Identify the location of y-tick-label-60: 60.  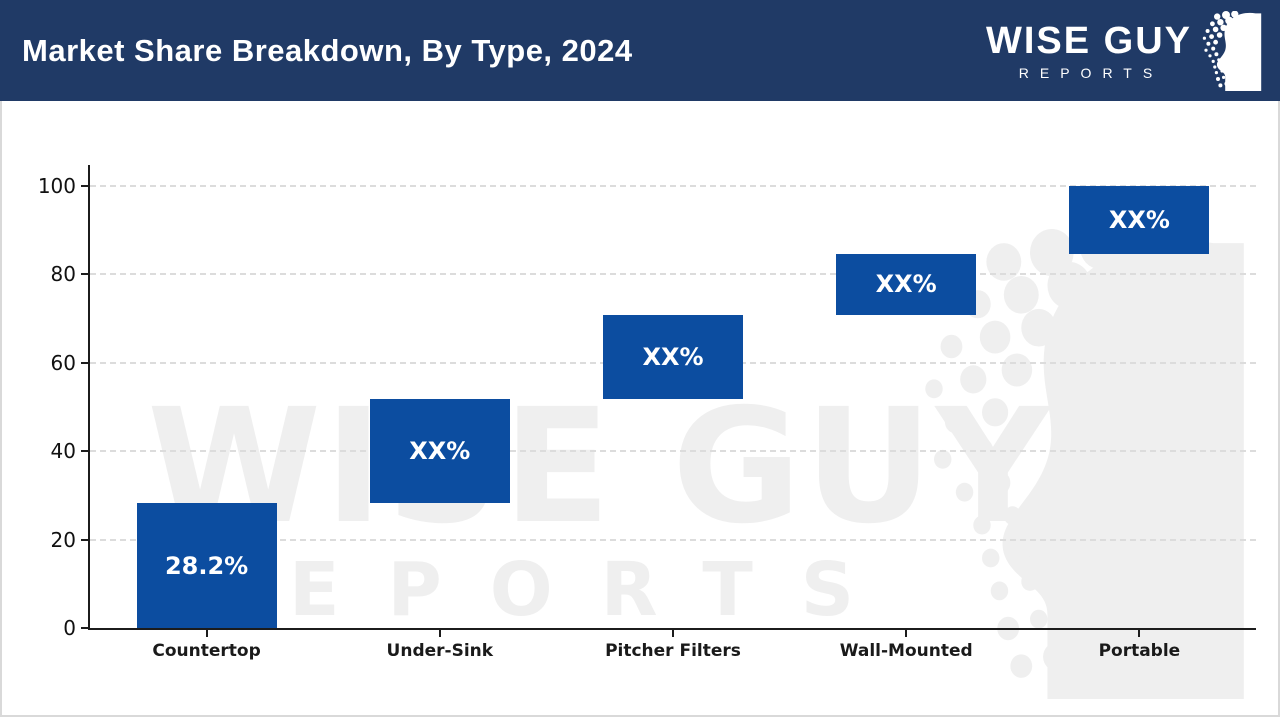
(63, 362).